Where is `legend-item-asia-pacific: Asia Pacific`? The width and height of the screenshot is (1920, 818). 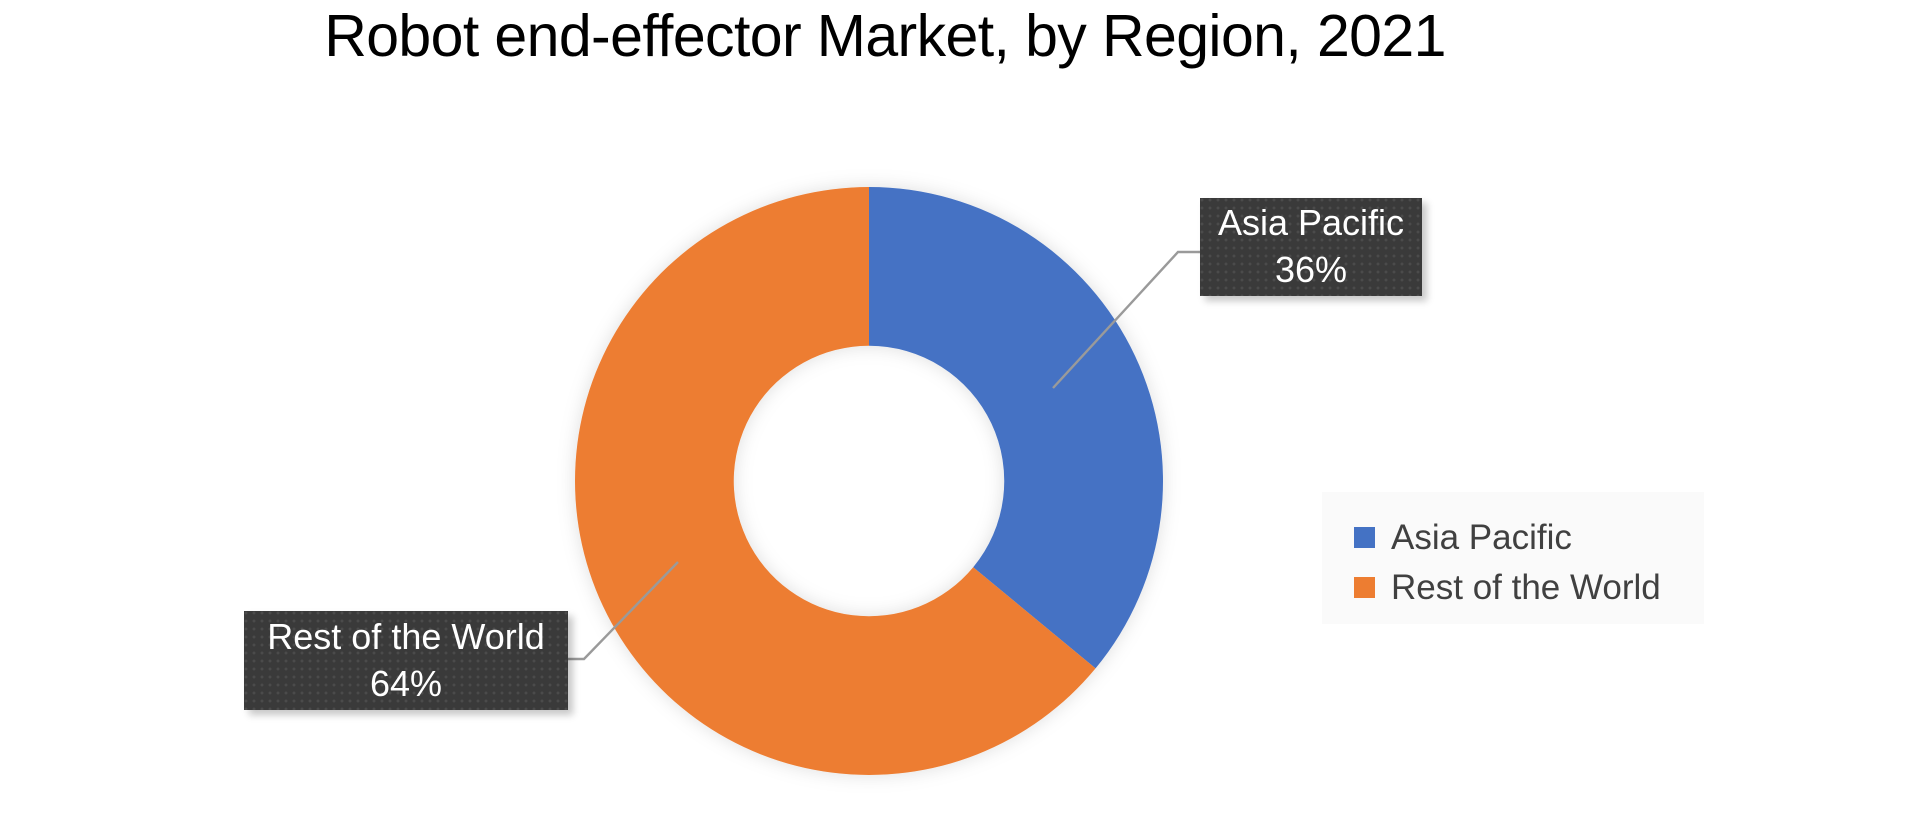 legend-item-asia-pacific: Asia Pacific is located at coordinates (1529, 537).